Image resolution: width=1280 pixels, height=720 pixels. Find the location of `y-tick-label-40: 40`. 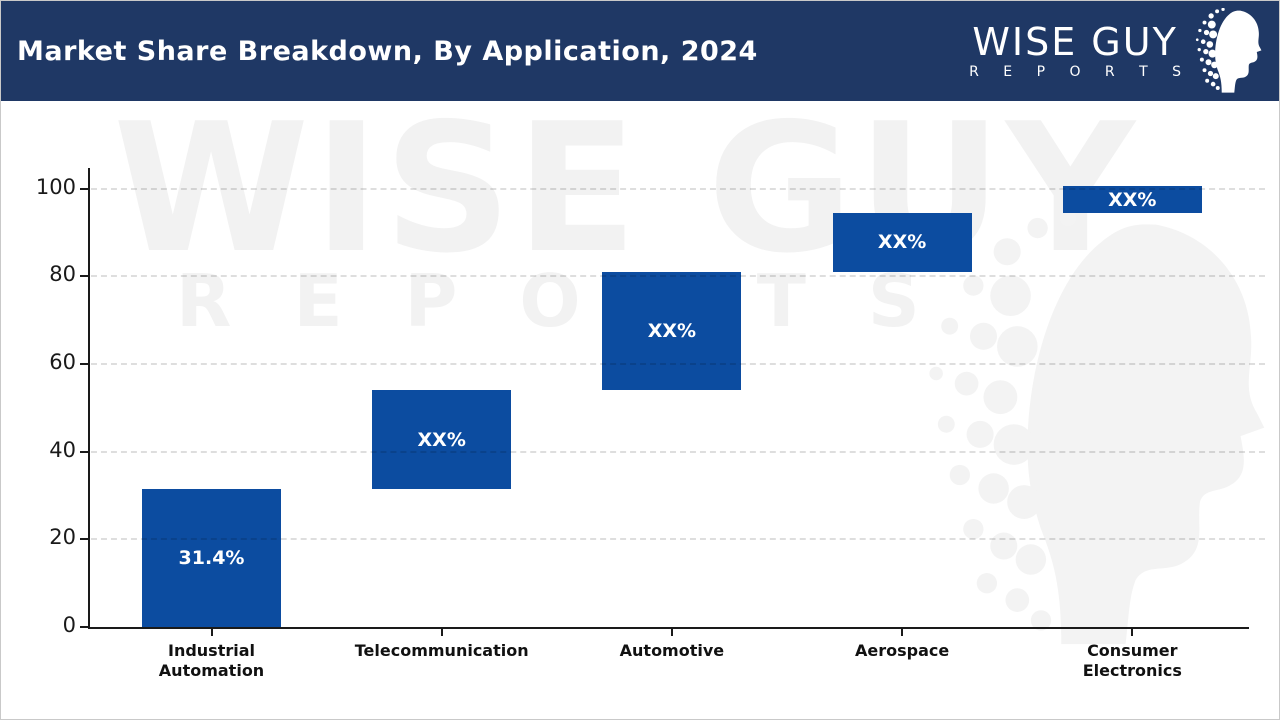

y-tick-label-40: 40 is located at coordinates (62, 449).